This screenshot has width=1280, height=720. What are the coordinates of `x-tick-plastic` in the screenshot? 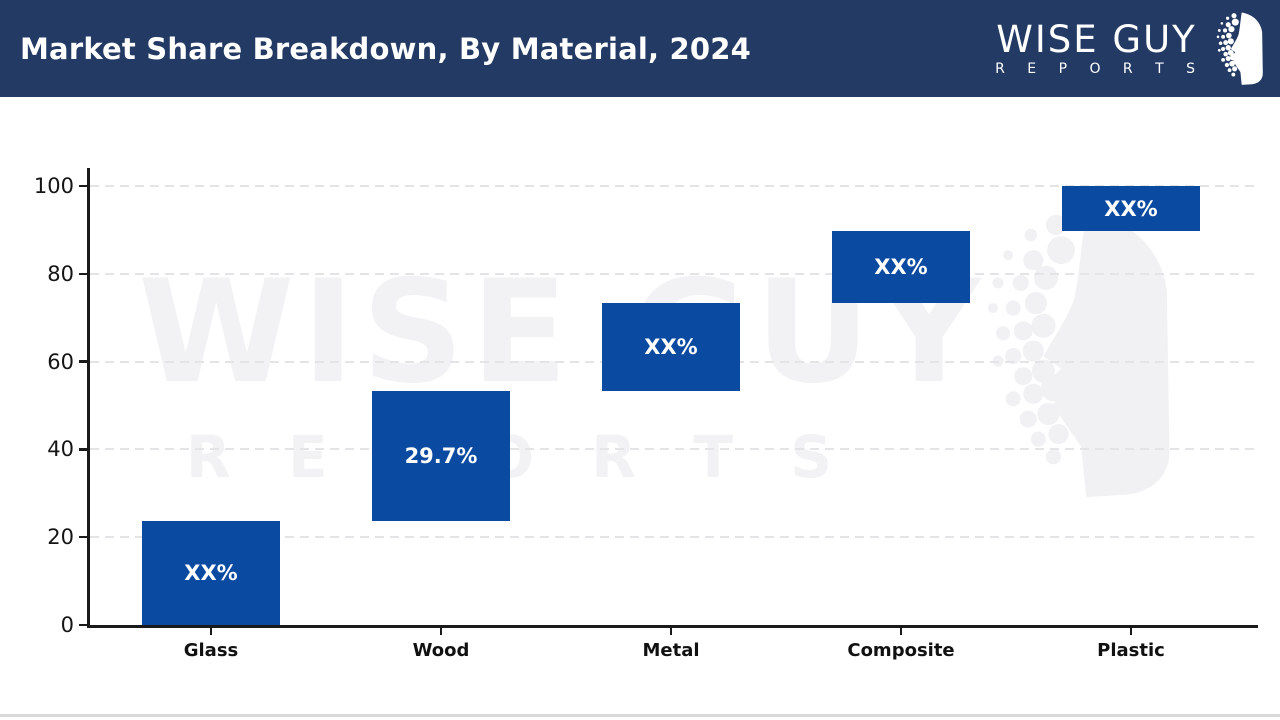 It's located at (1131, 631).